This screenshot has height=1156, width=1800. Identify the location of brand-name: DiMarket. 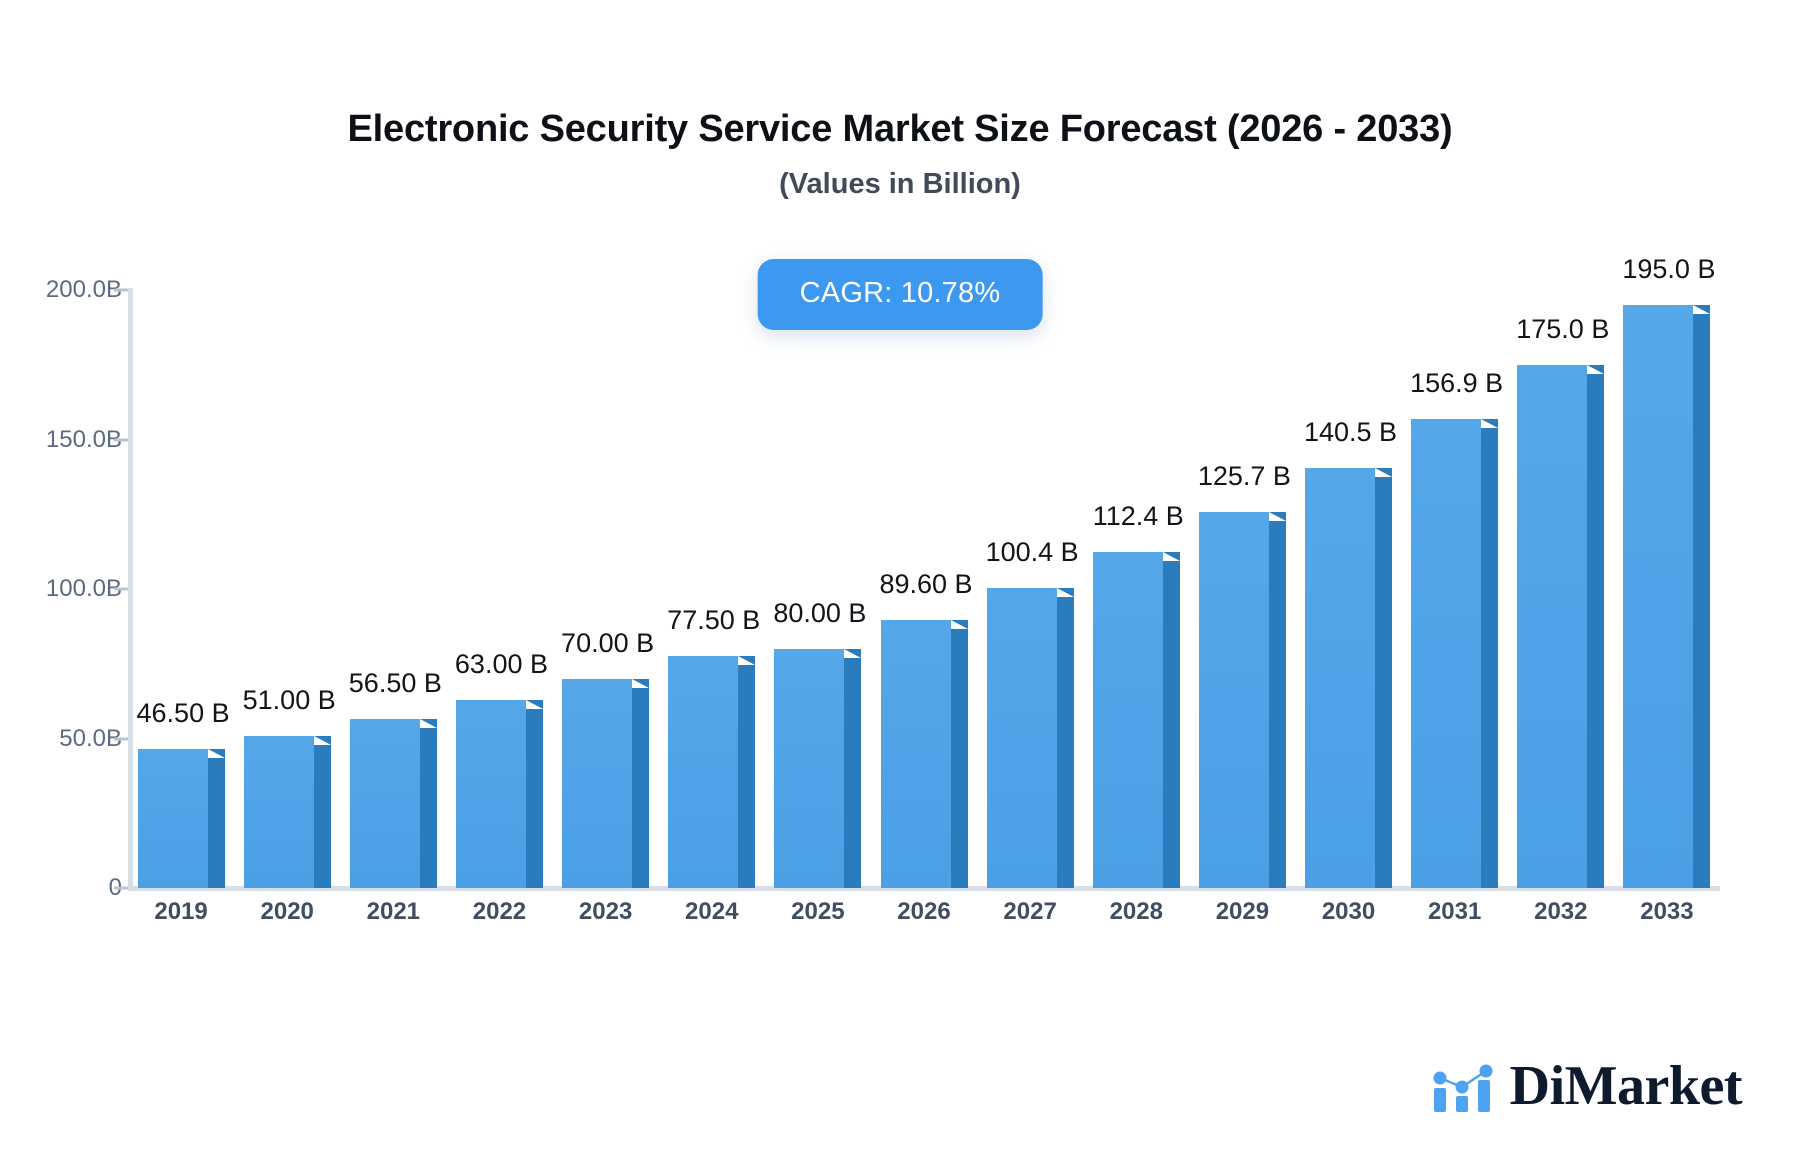
(1626, 1086).